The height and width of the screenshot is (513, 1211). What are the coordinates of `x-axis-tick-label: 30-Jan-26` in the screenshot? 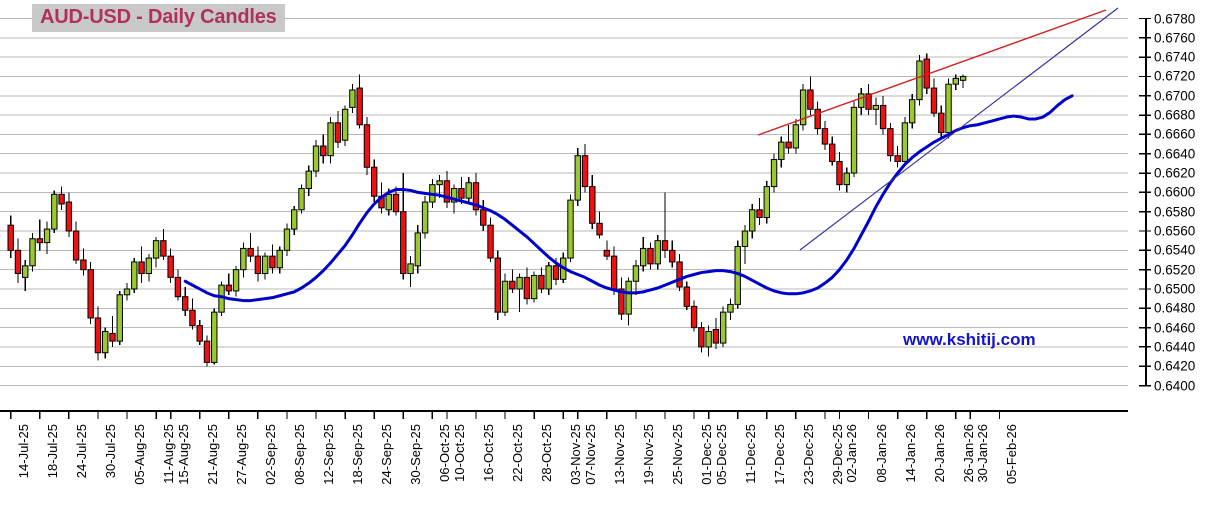 It's located at (983, 453).